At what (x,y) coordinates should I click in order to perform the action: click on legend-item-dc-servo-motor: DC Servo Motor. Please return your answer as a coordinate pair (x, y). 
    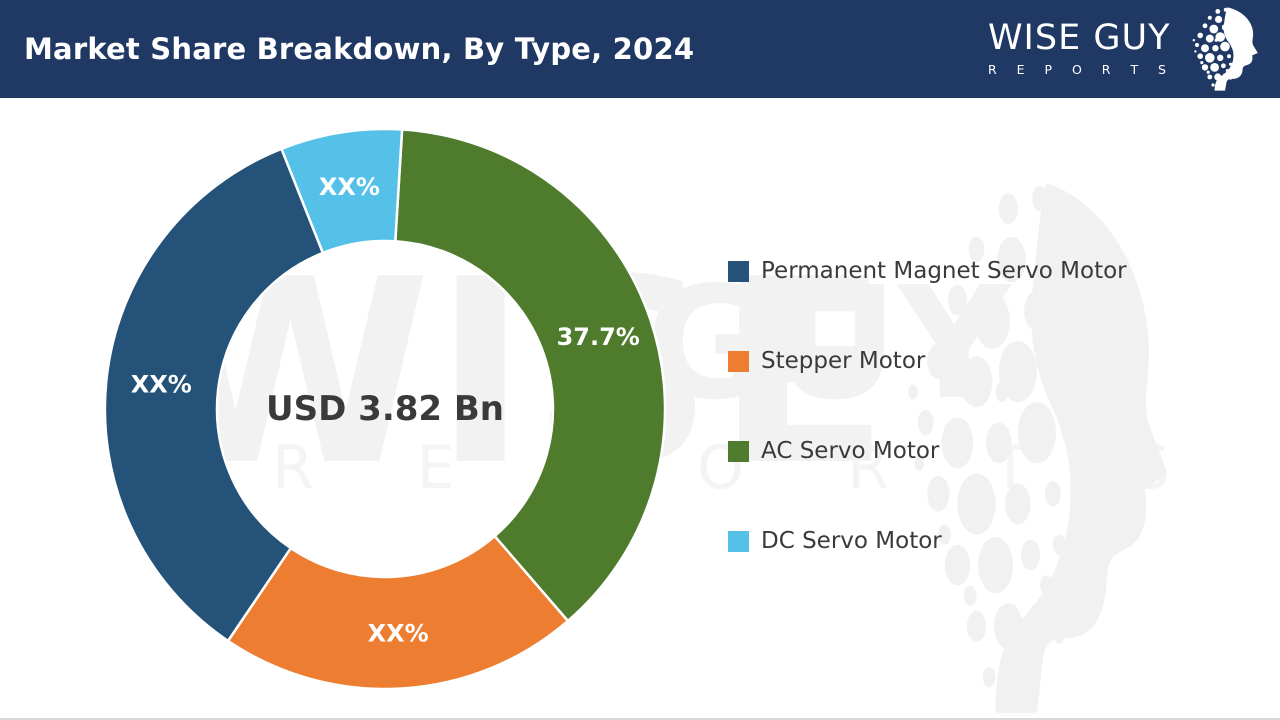
    Looking at the image, I should click on (927, 541).